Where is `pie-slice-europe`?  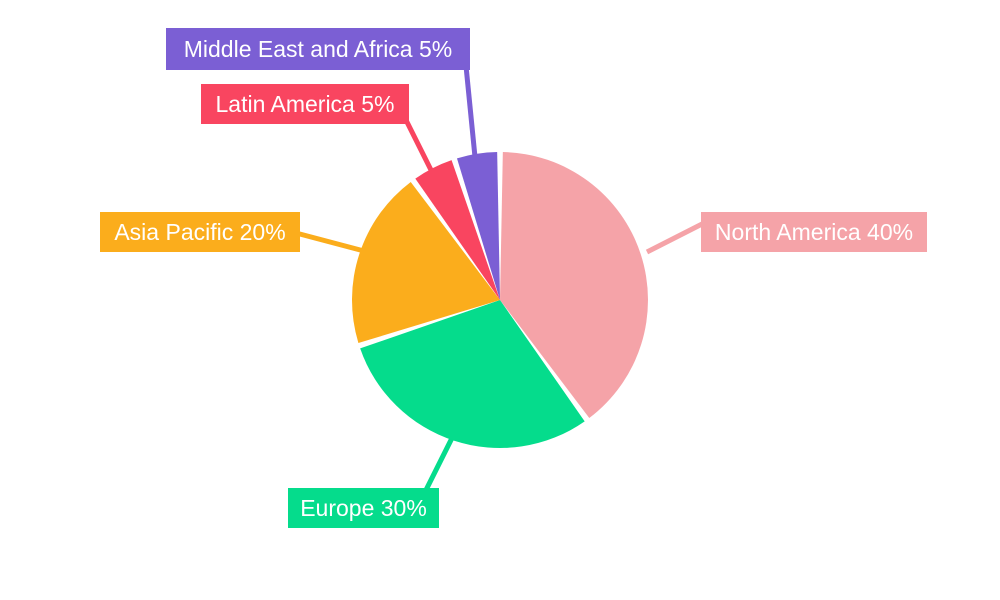
pie-slice-europe is located at coordinates (472, 374).